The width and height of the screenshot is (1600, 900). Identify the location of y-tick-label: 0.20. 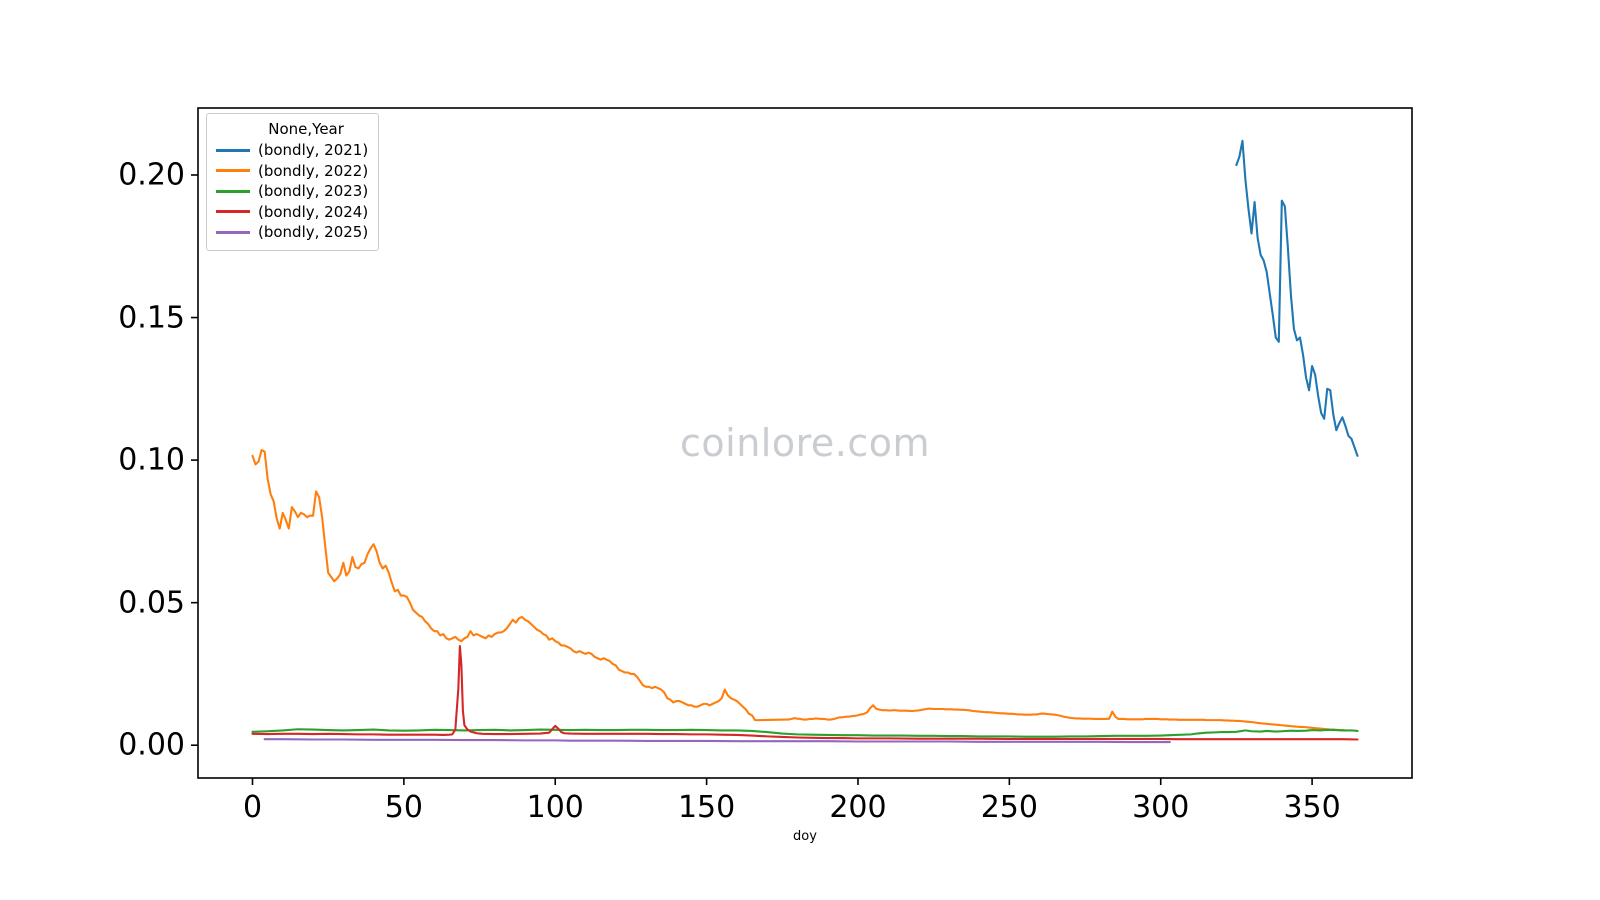
(151, 175).